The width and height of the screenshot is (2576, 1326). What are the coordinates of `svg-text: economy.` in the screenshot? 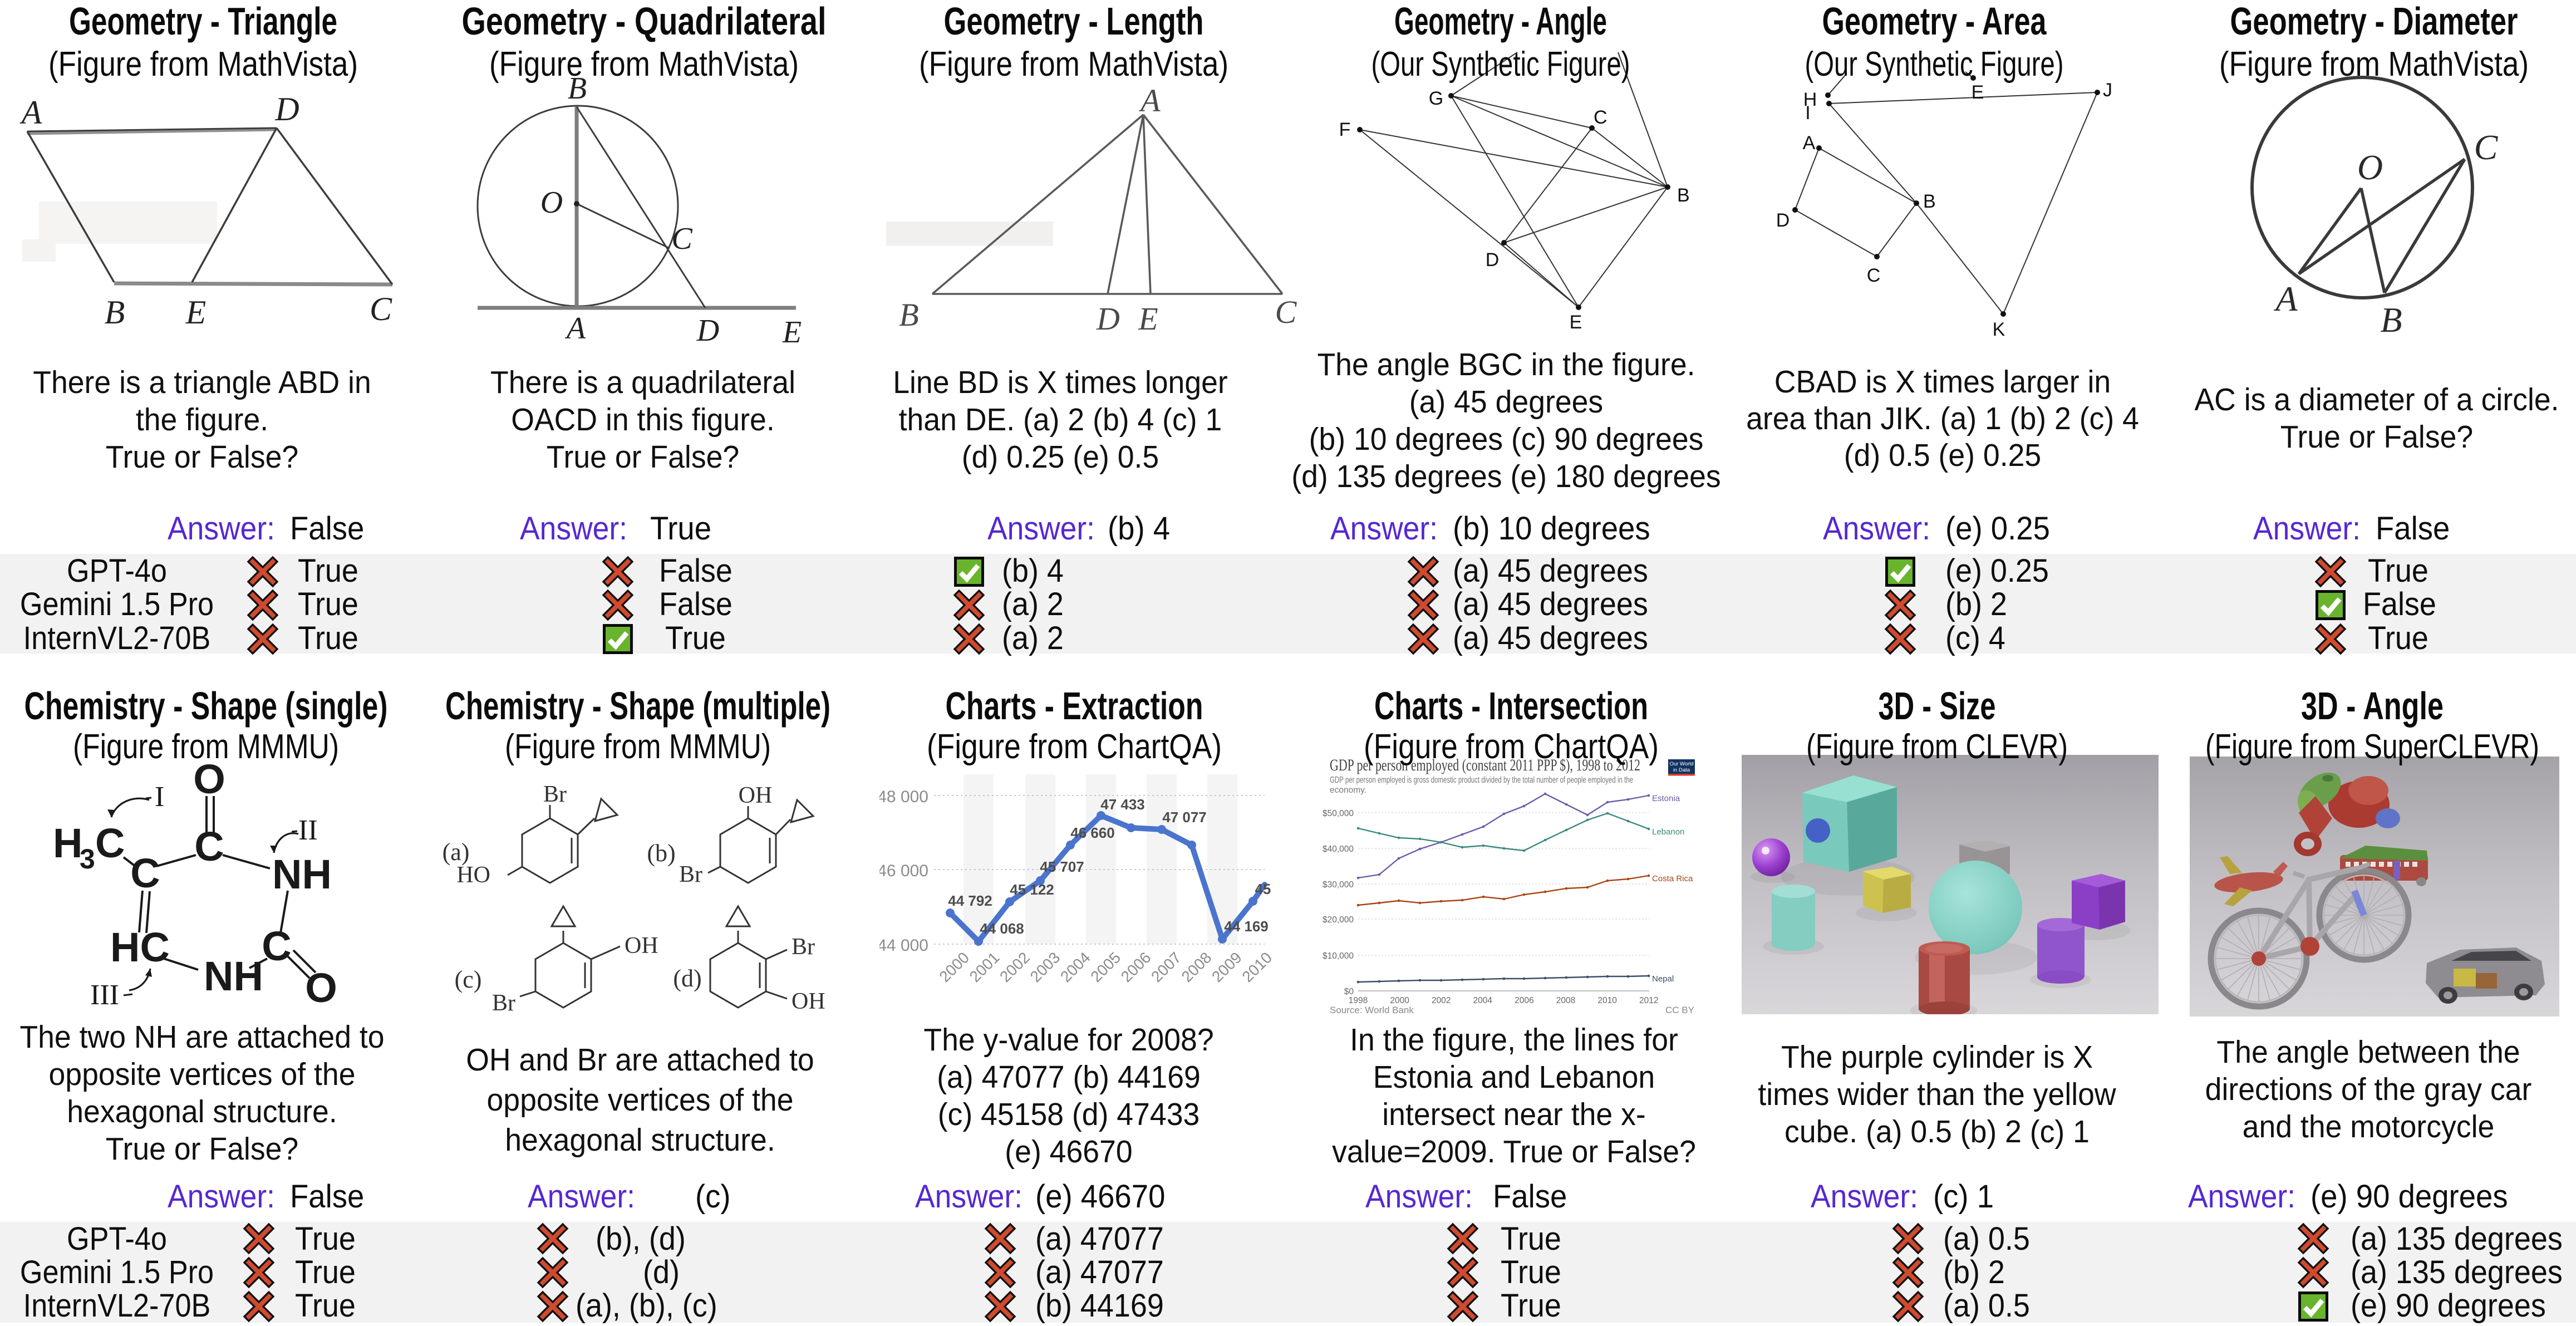 It's located at (1348, 790).